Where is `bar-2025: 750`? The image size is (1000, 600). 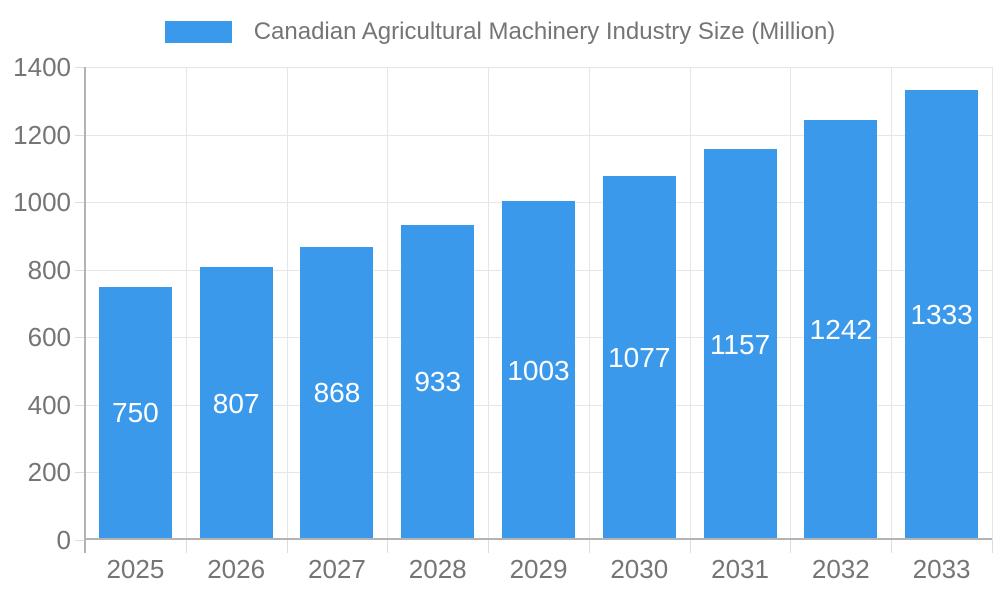 bar-2025: 750 is located at coordinates (135, 413).